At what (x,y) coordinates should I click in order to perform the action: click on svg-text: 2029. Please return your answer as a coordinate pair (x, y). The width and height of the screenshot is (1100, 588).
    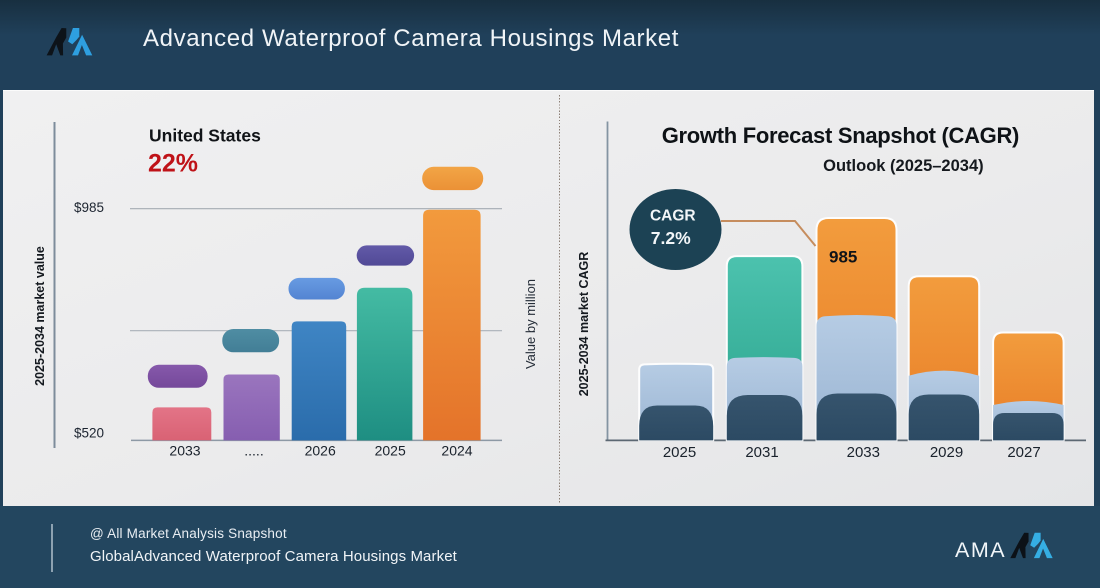
    Looking at the image, I should click on (946, 452).